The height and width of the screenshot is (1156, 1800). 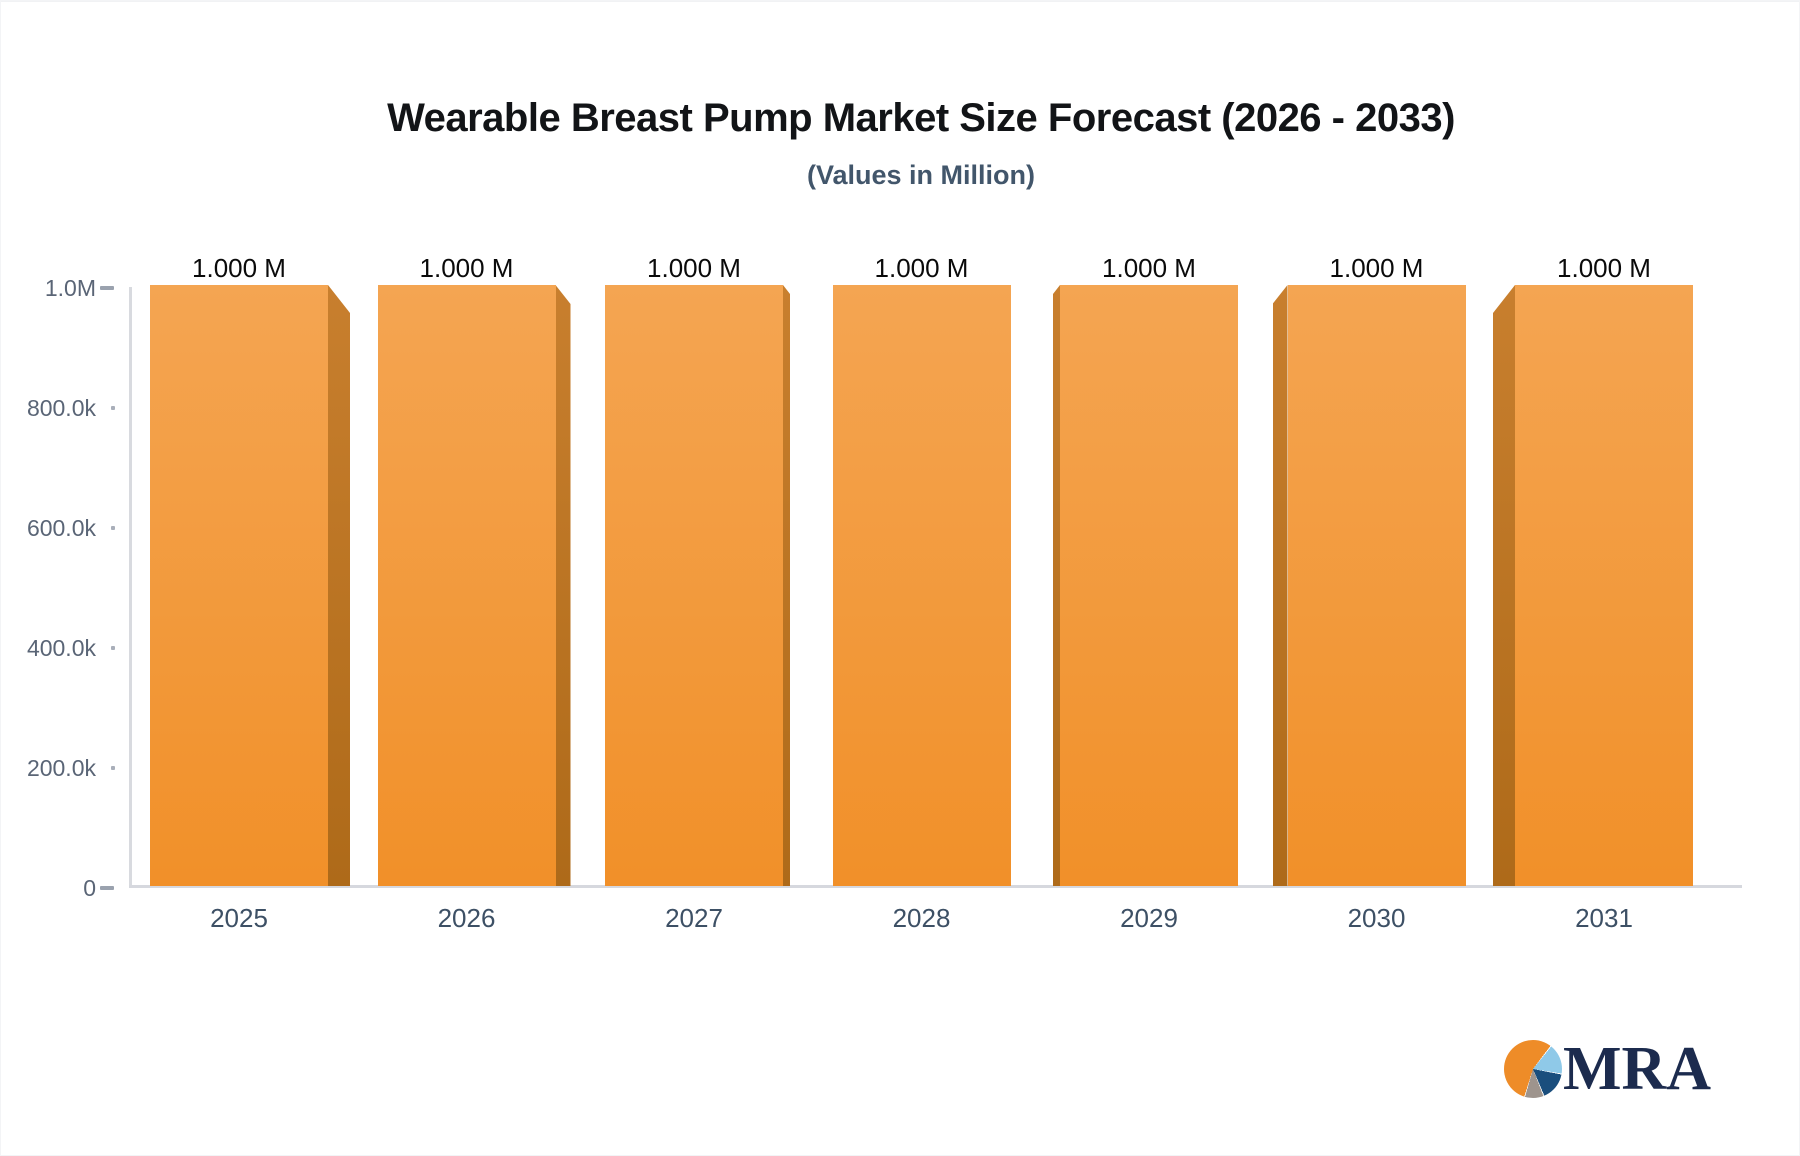 I want to click on x-axis-line, so click(x=935, y=886).